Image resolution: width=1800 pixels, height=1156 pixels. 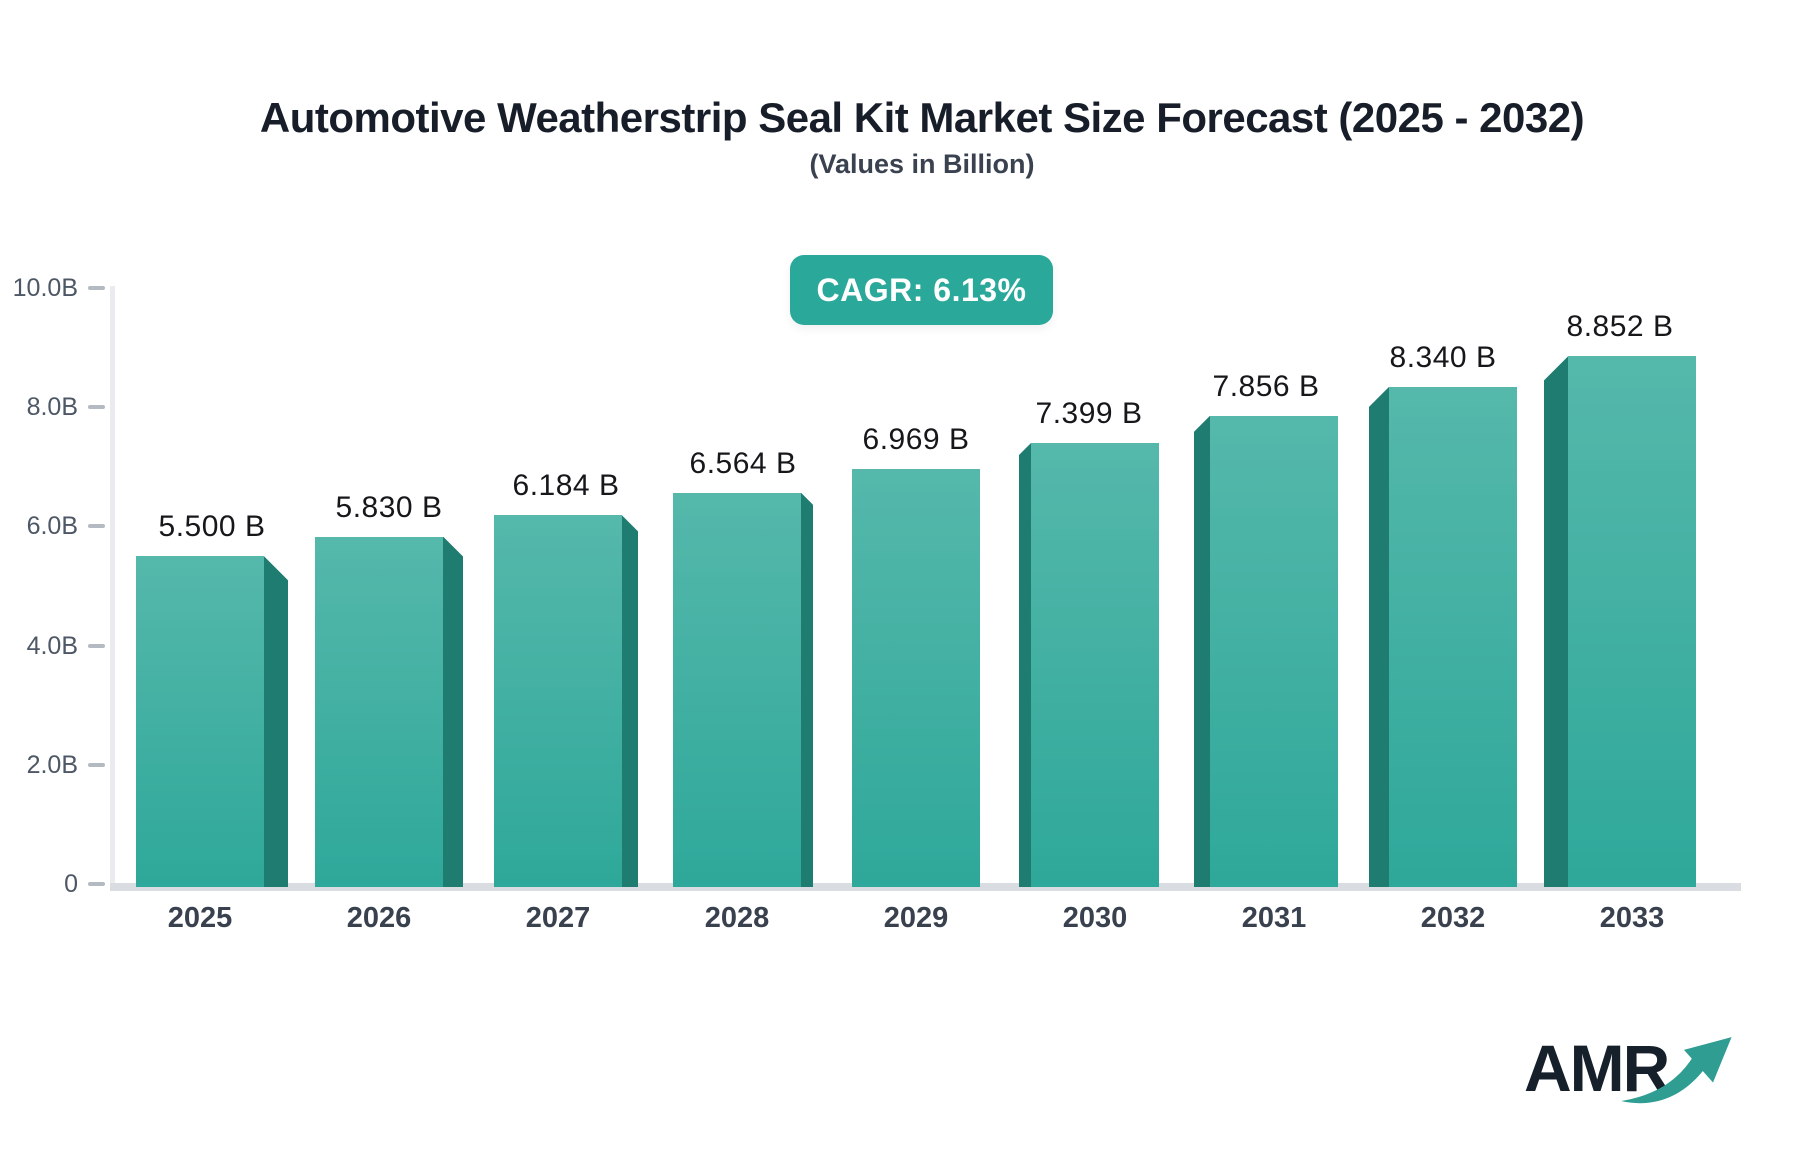 I want to click on bar-value-label: 7.856 B, so click(x=1266, y=386).